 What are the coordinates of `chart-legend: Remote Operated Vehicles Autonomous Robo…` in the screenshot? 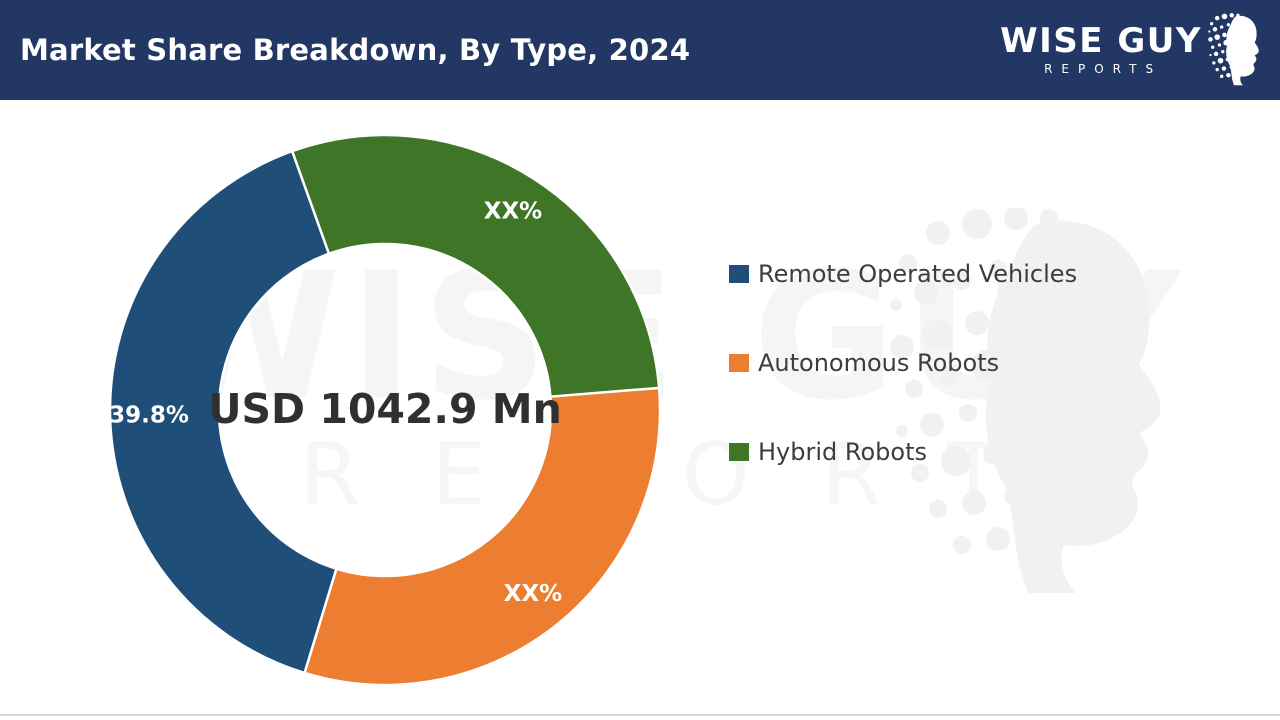 It's located at (903, 393).